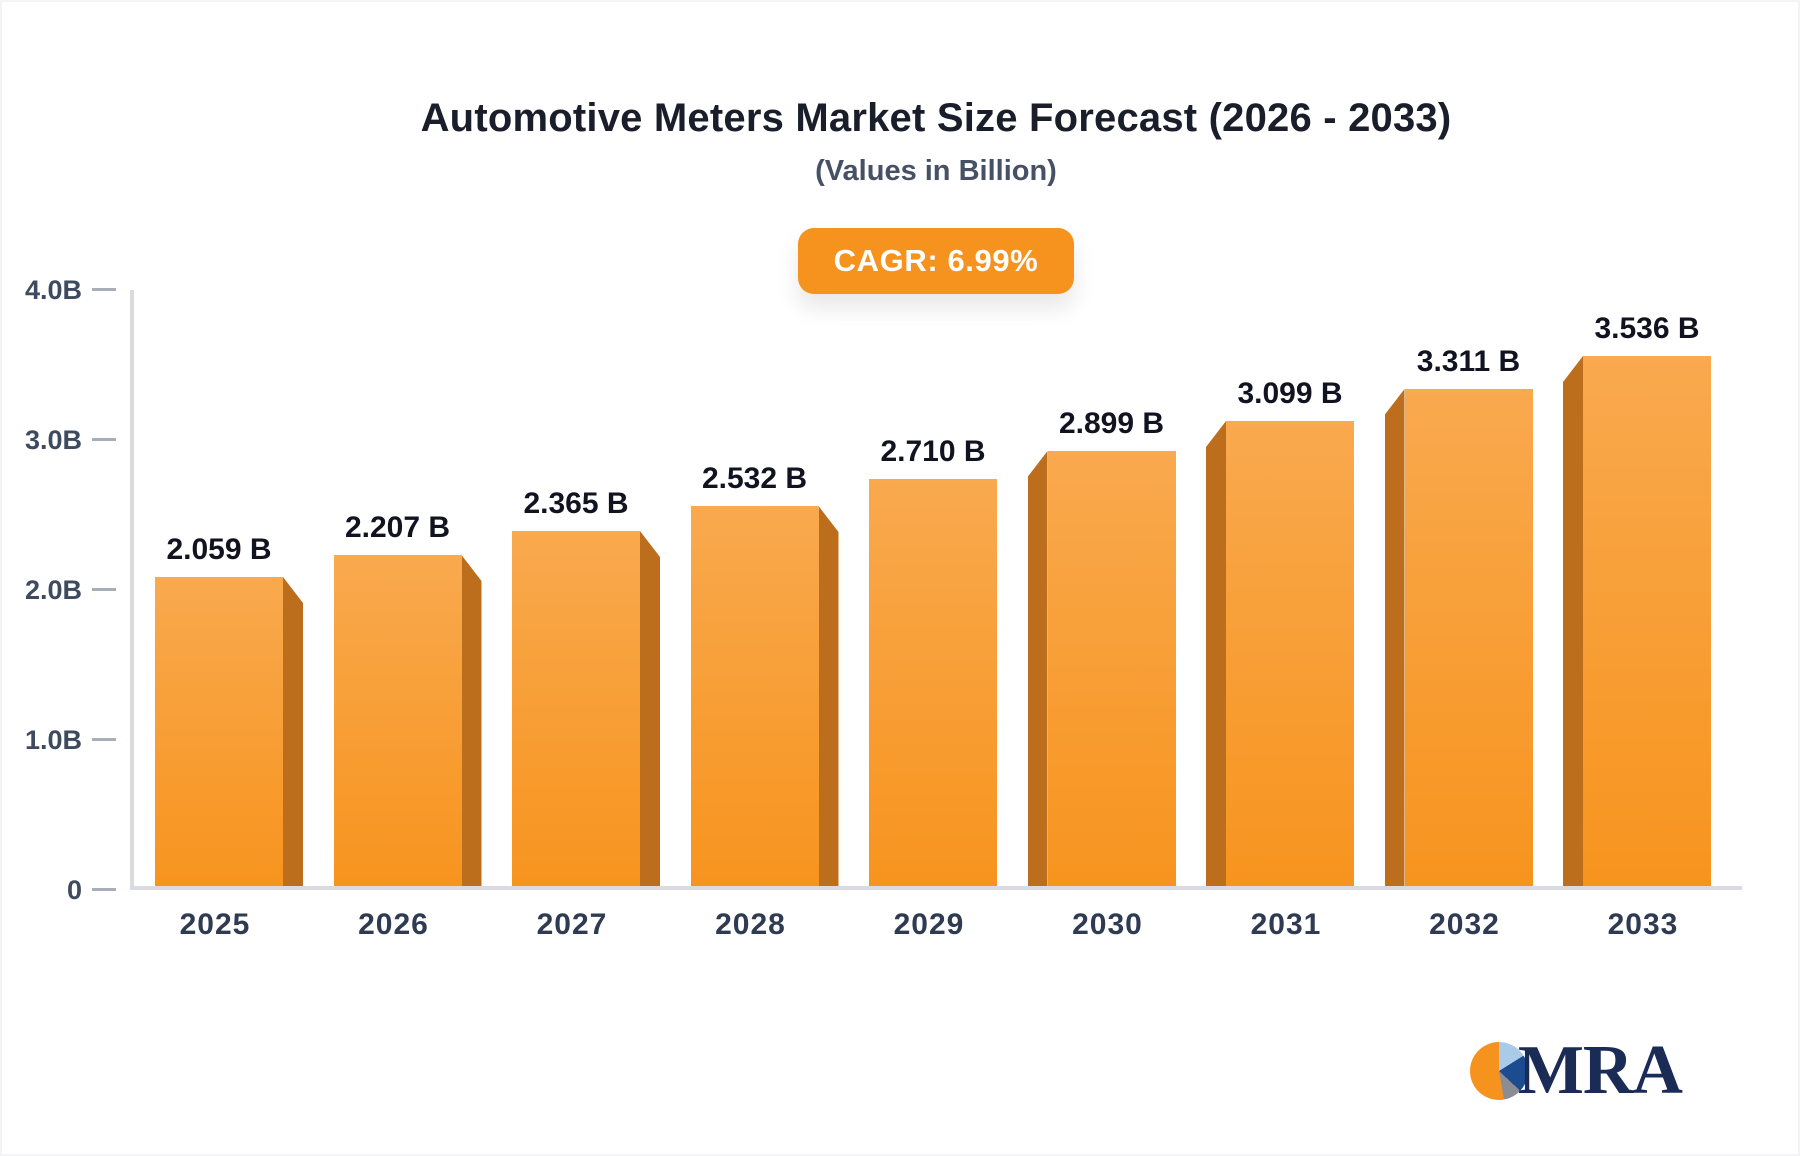 The height and width of the screenshot is (1156, 1800). What do you see at coordinates (1600, 1070) in the screenshot?
I see `logo-text: MRA` at bounding box center [1600, 1070].